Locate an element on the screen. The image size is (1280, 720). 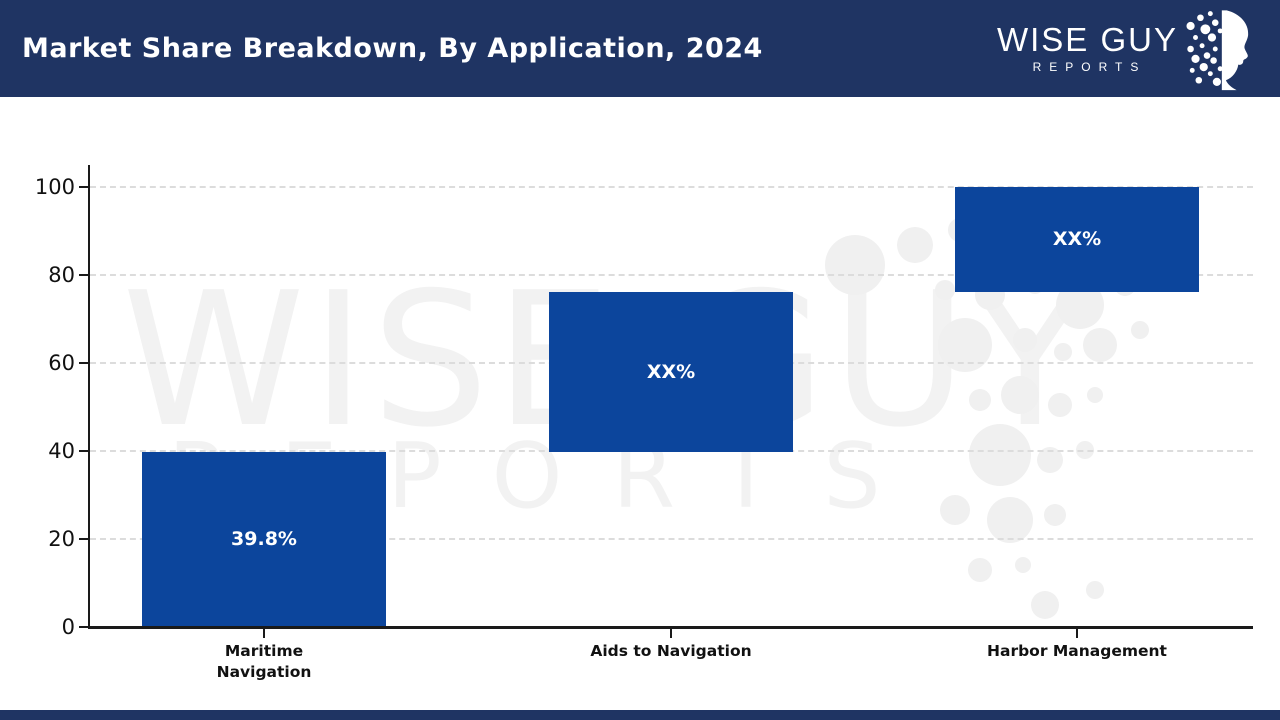
y-tick-label-100: 100 is located at coordinates (54, 186).